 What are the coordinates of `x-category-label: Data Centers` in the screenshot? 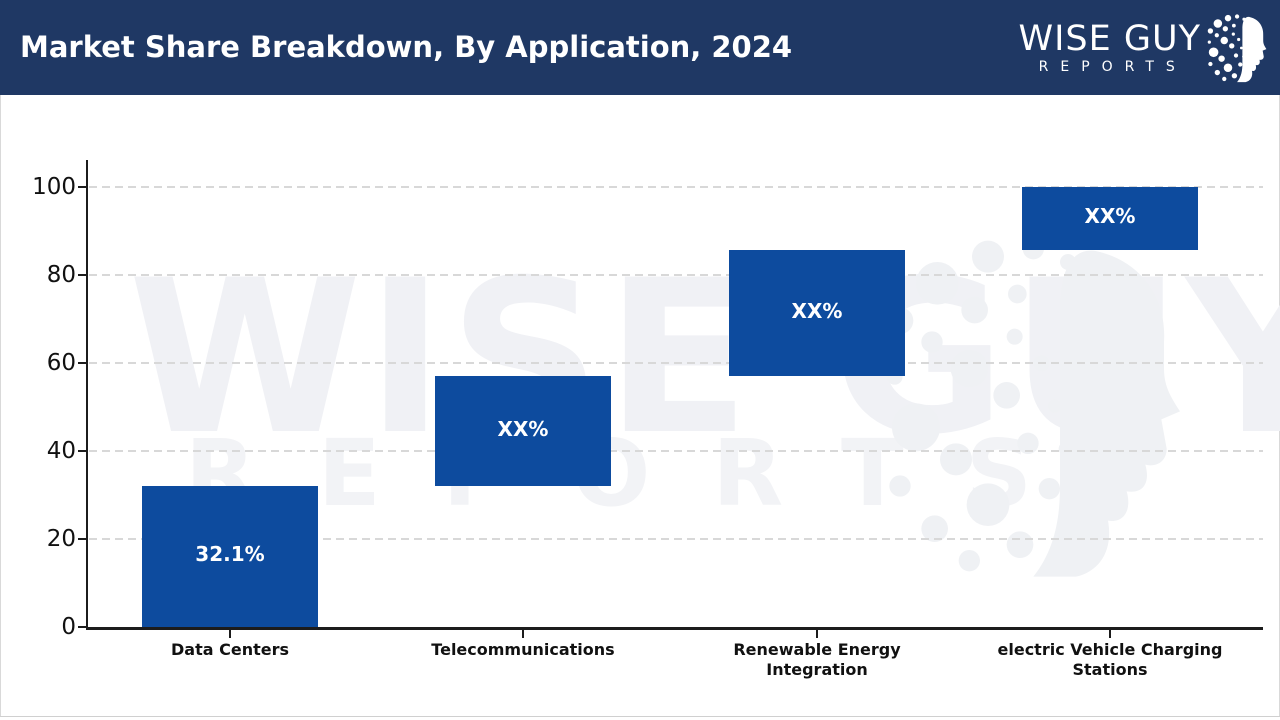 It's located at (230, 649).